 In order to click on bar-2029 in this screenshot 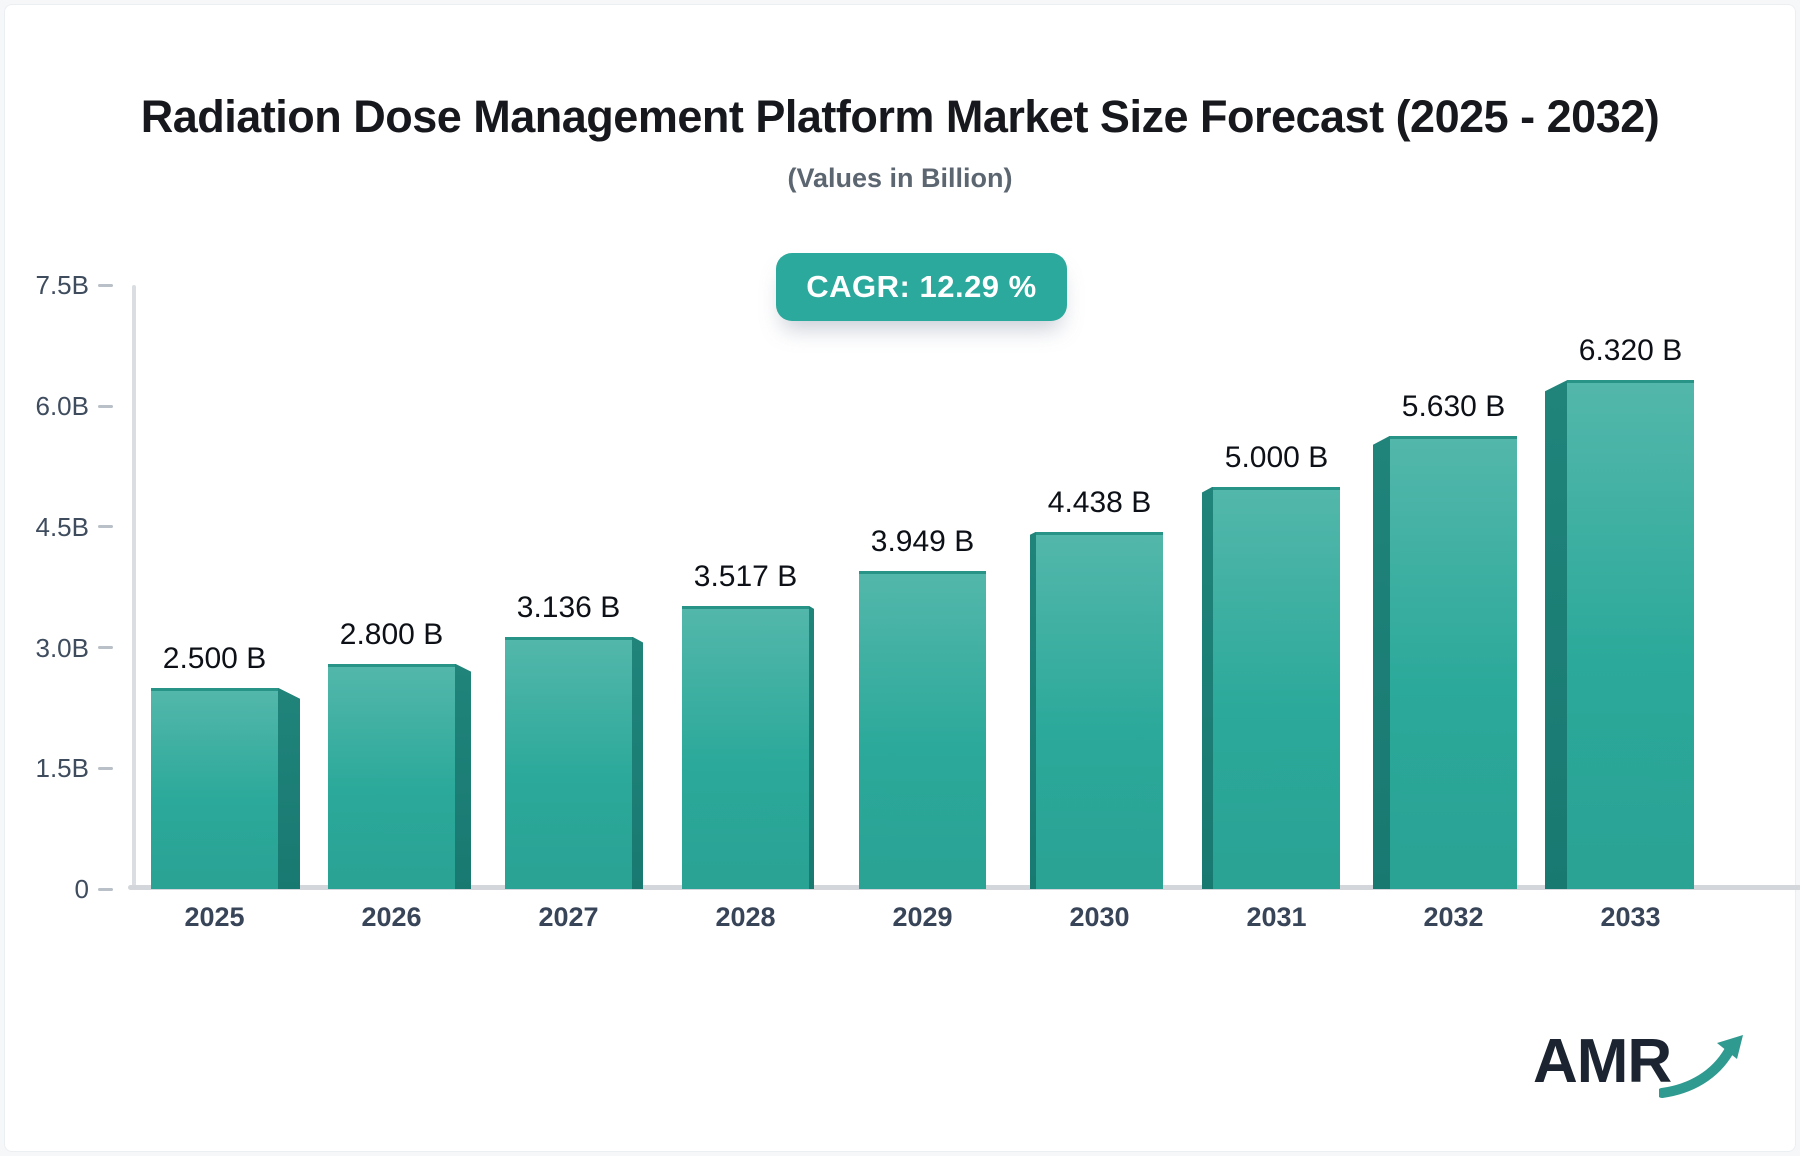, I will do `click(922, 730)`.